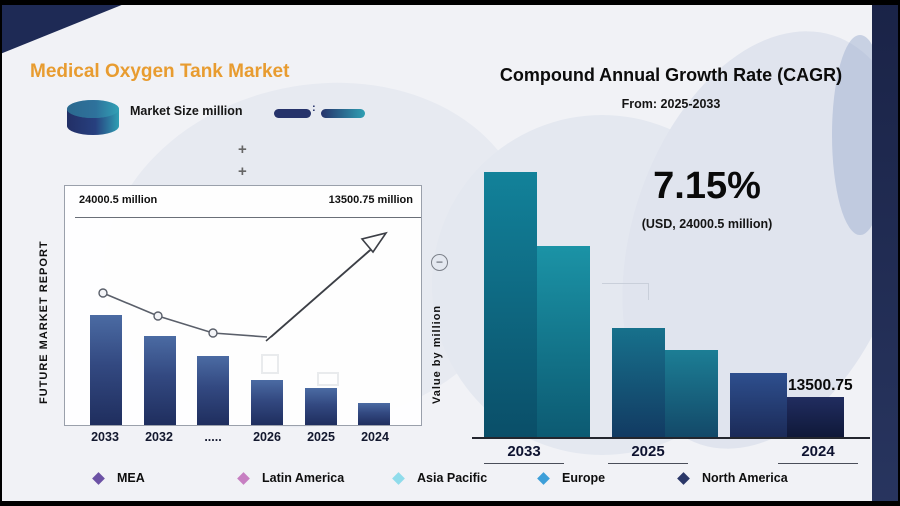 The width and height of the screenshot is (900, 506). I want to click on bar-group-2025, so click(665, 383).